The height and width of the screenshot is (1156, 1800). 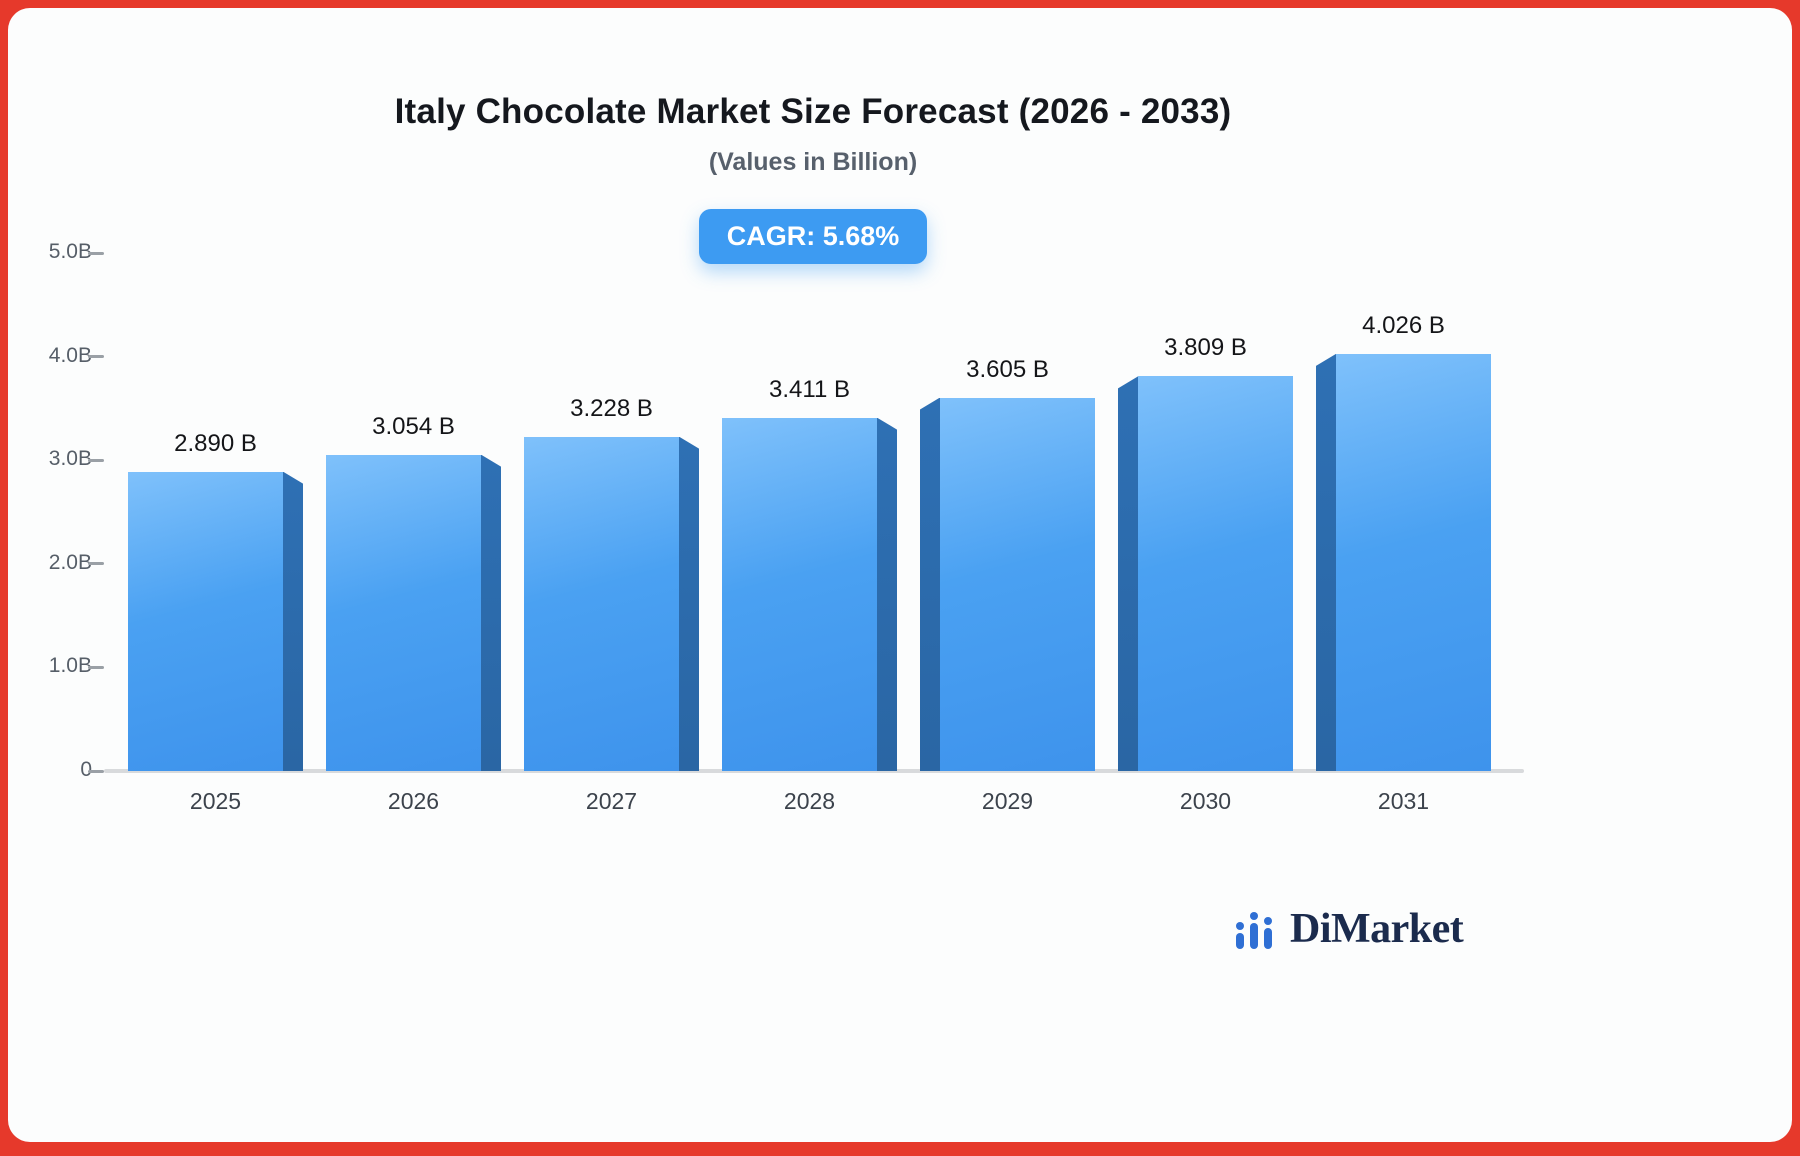 I want to click on x-axis-line, so click(x=814, y=771).